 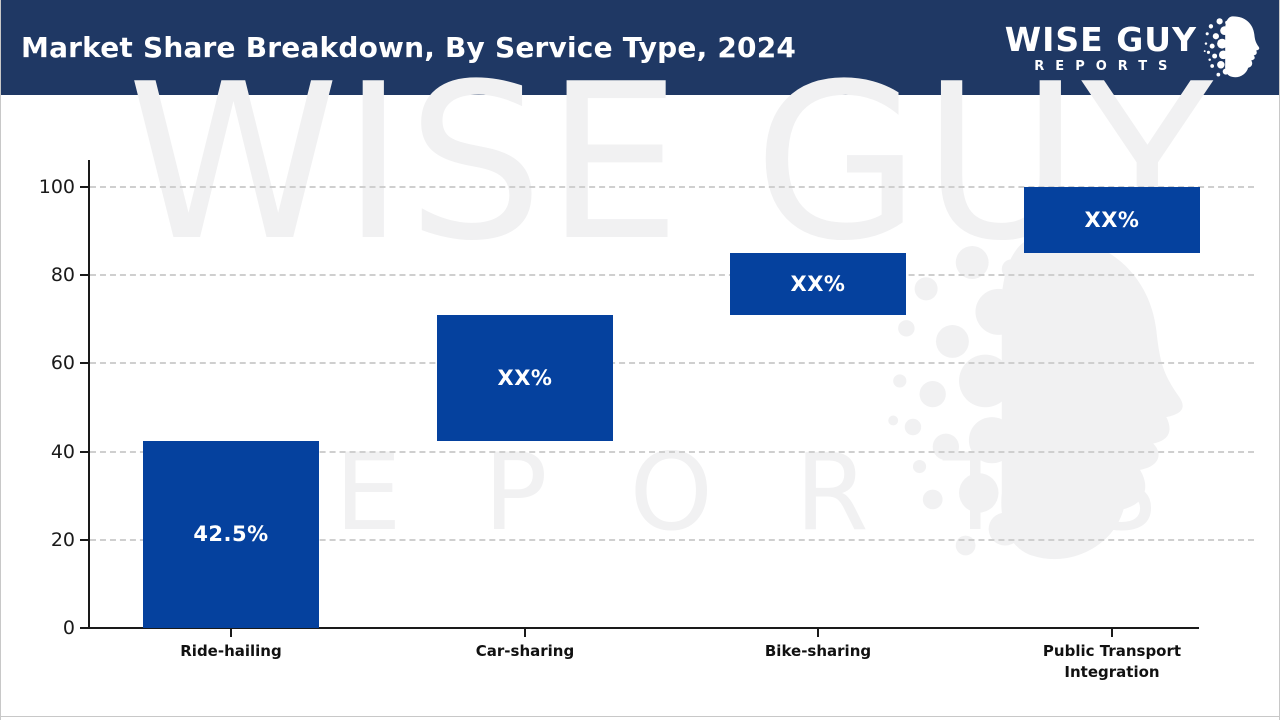 I want to click on page-bottom-border, so click(x=640, y=716).